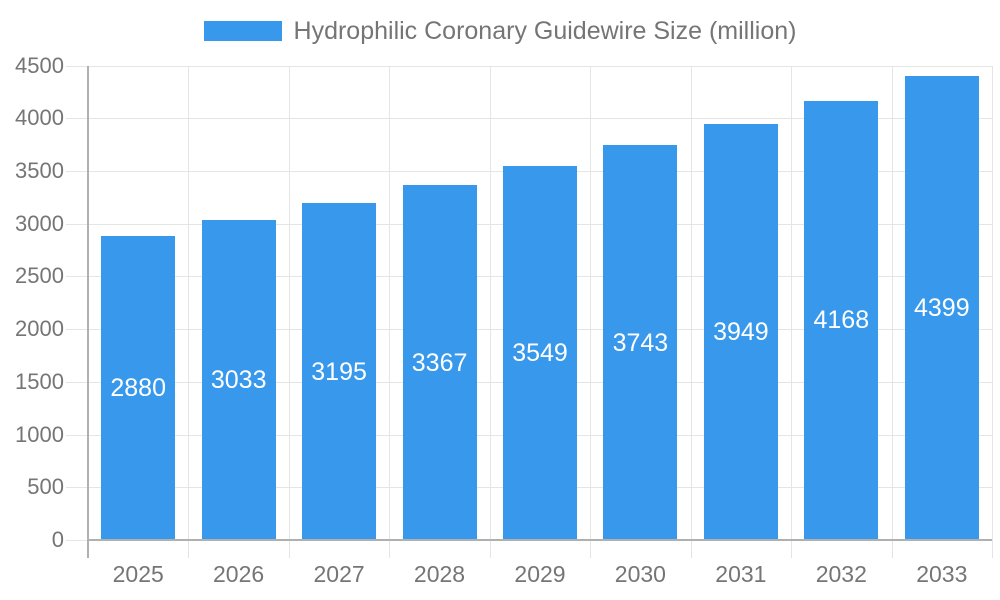 The height and width of the screenshot is (600, 1000). Describe the element at coordinates (339, 574) in the screenshot. I see `x-axis-label: 2027` at that location.